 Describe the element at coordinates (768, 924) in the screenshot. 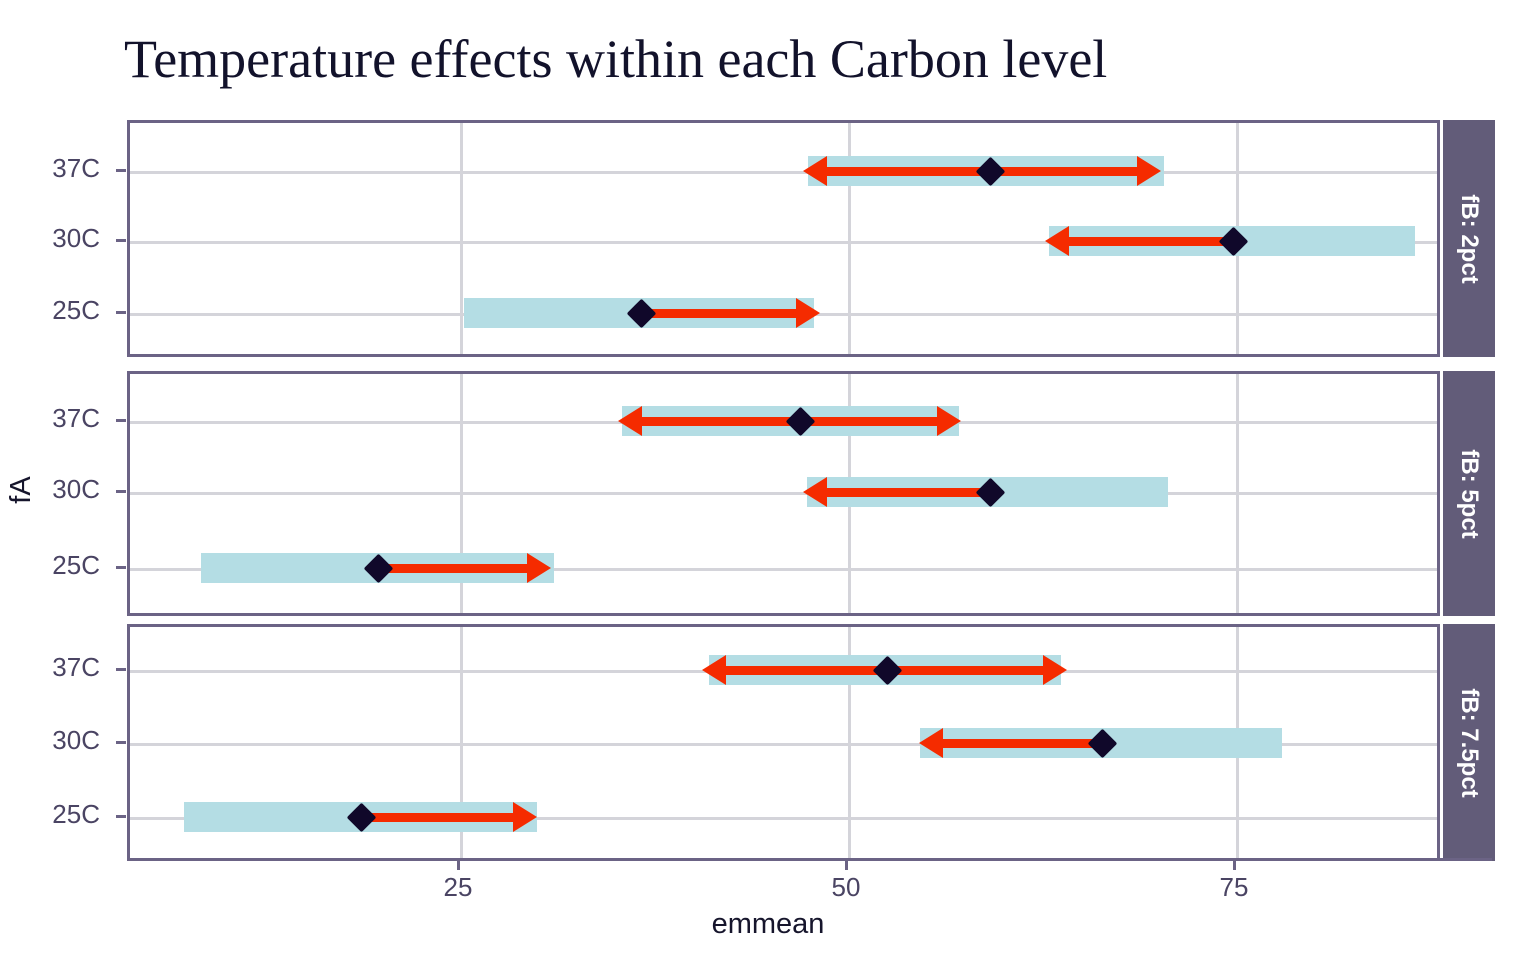

I see `x-axis-title: emmean` at that location.